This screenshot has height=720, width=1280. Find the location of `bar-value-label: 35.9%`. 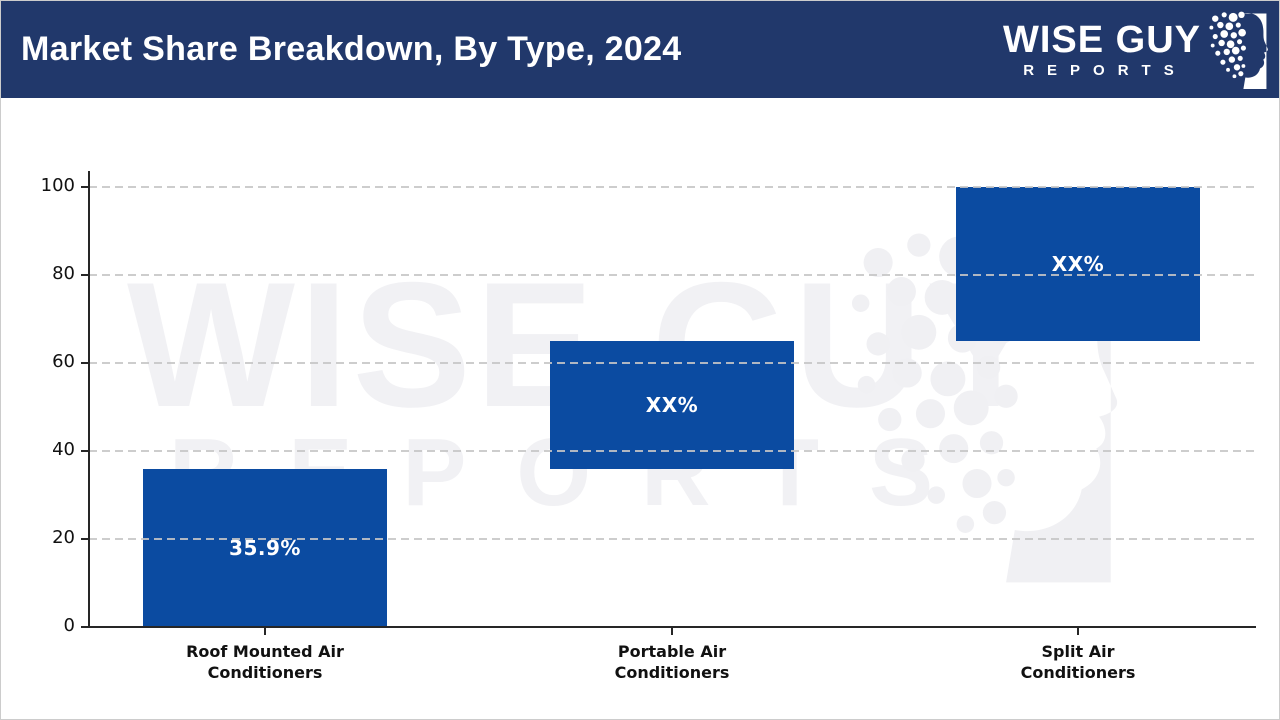

bar-value-label: 35.9% is located at coordinates (265, 548).